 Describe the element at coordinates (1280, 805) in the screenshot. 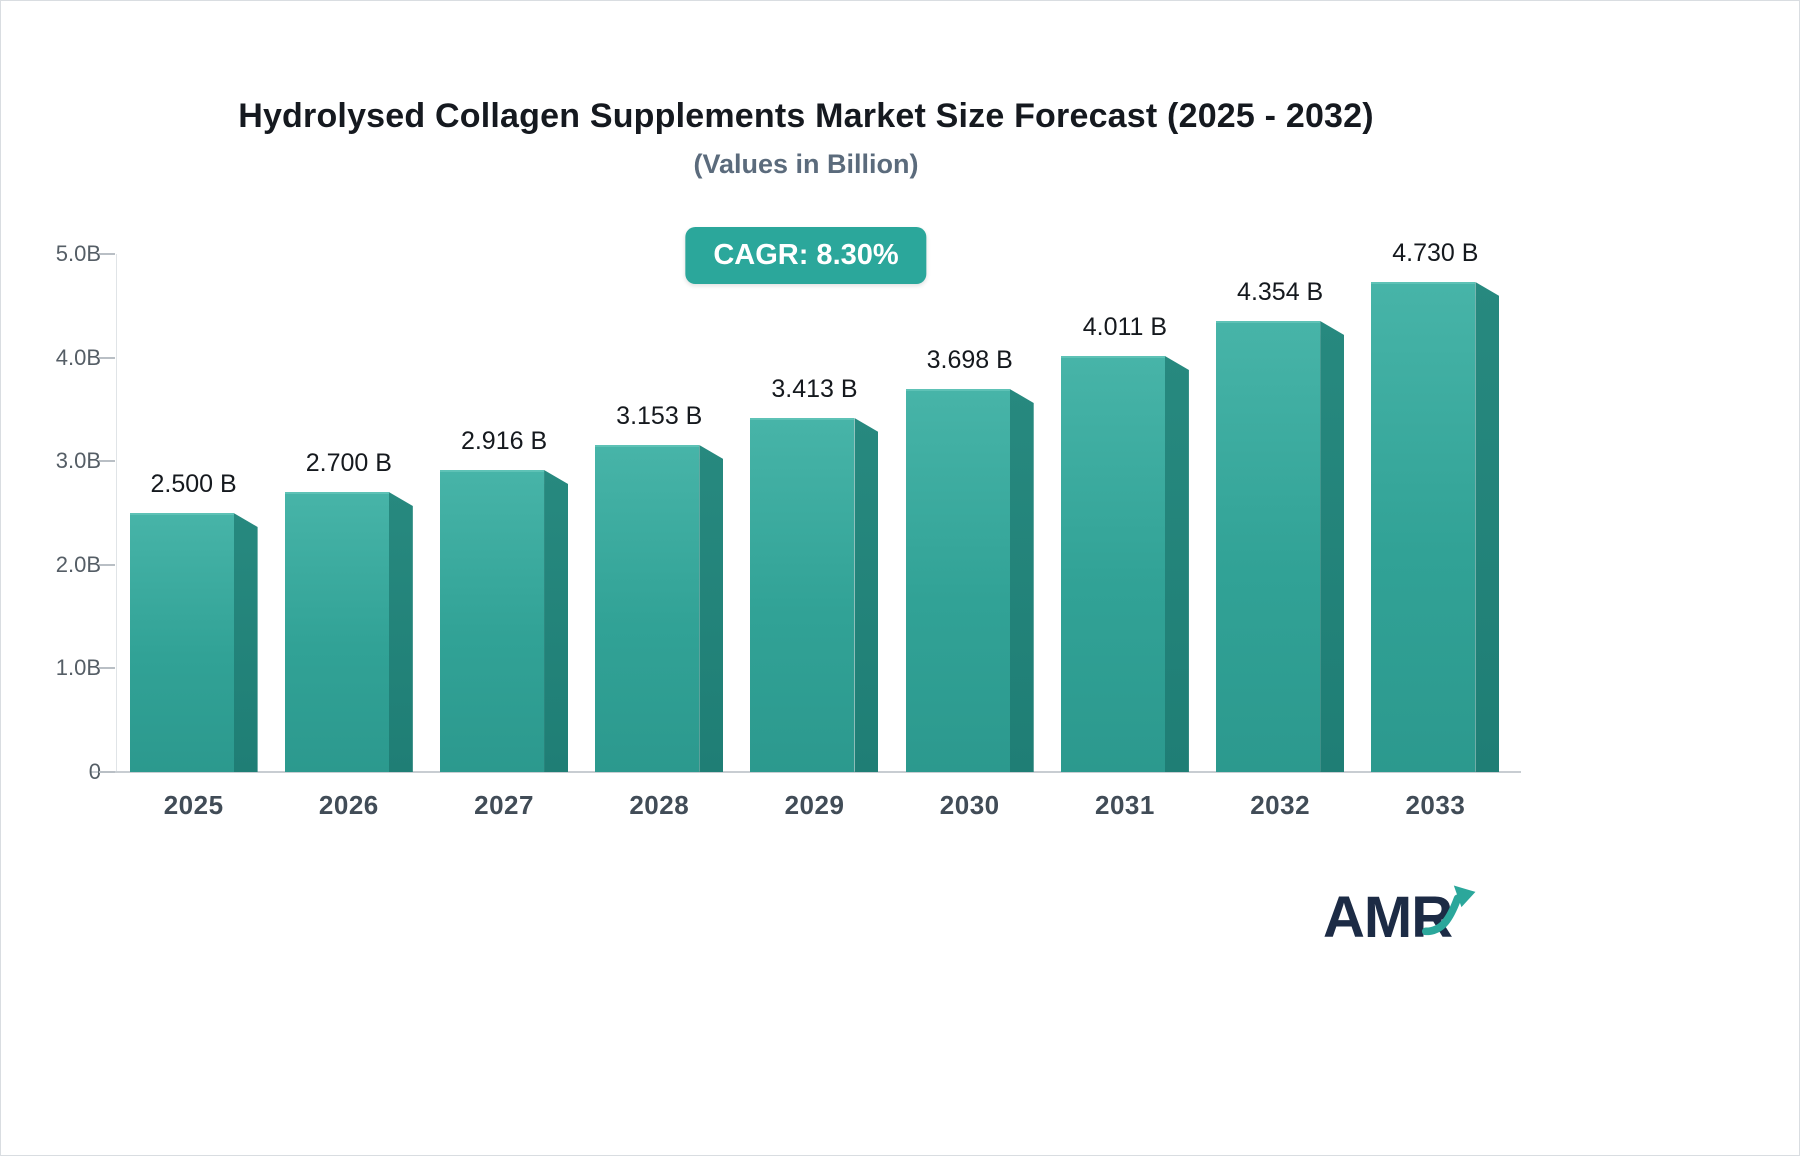

I see `x-tick-label: 2032` at that location.